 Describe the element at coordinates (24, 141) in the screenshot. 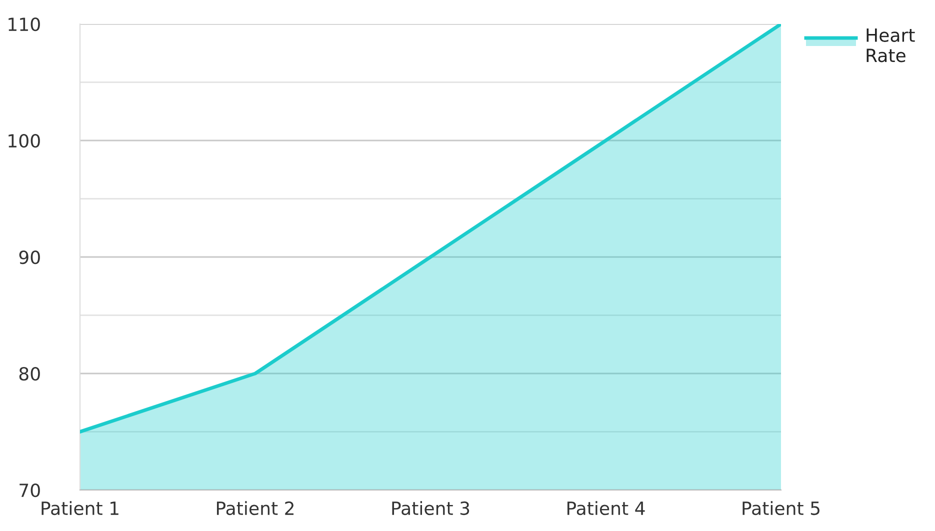

I see `y-tick-label: 100` at that location.